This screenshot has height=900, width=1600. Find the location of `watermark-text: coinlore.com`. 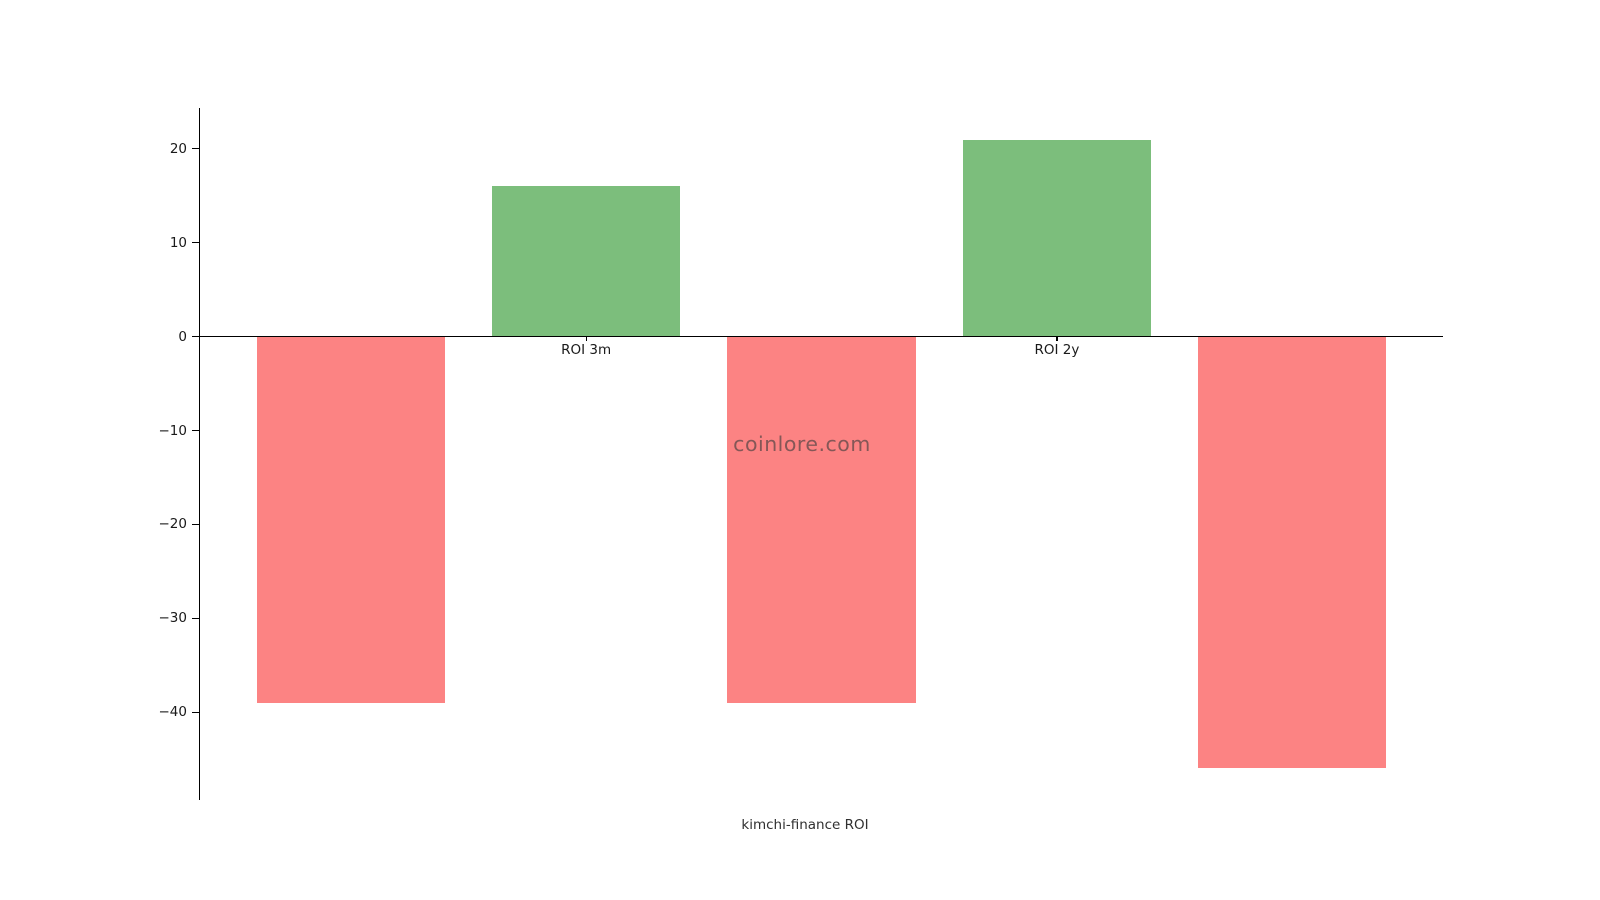

watermark-text: coinlore.com is located at coordinates (802, 444).